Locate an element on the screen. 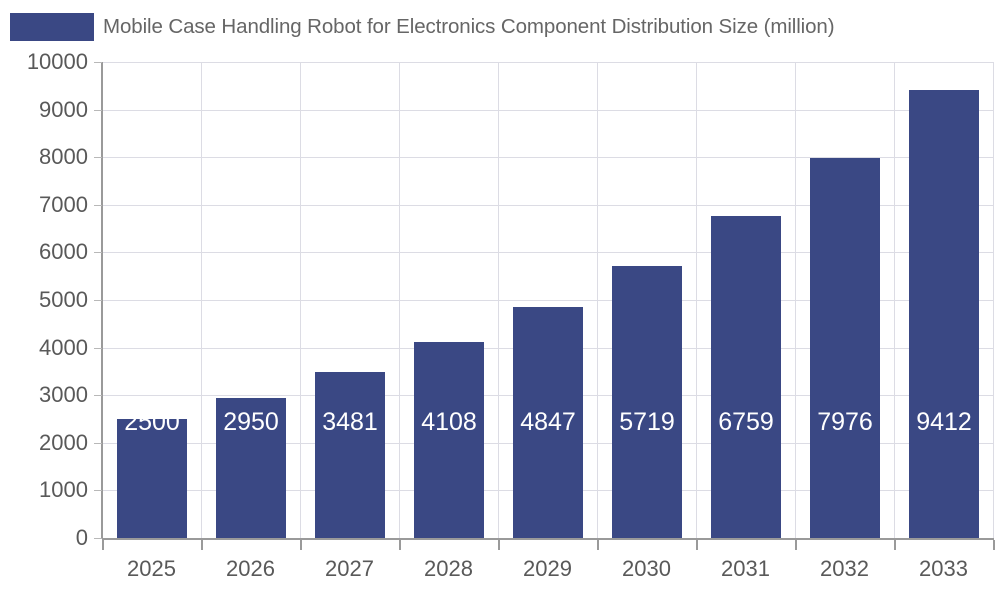 The width and height of the screenshot is (1000, 600). x-axis-tick-label: 2027 is located at coordinates (349, 568).